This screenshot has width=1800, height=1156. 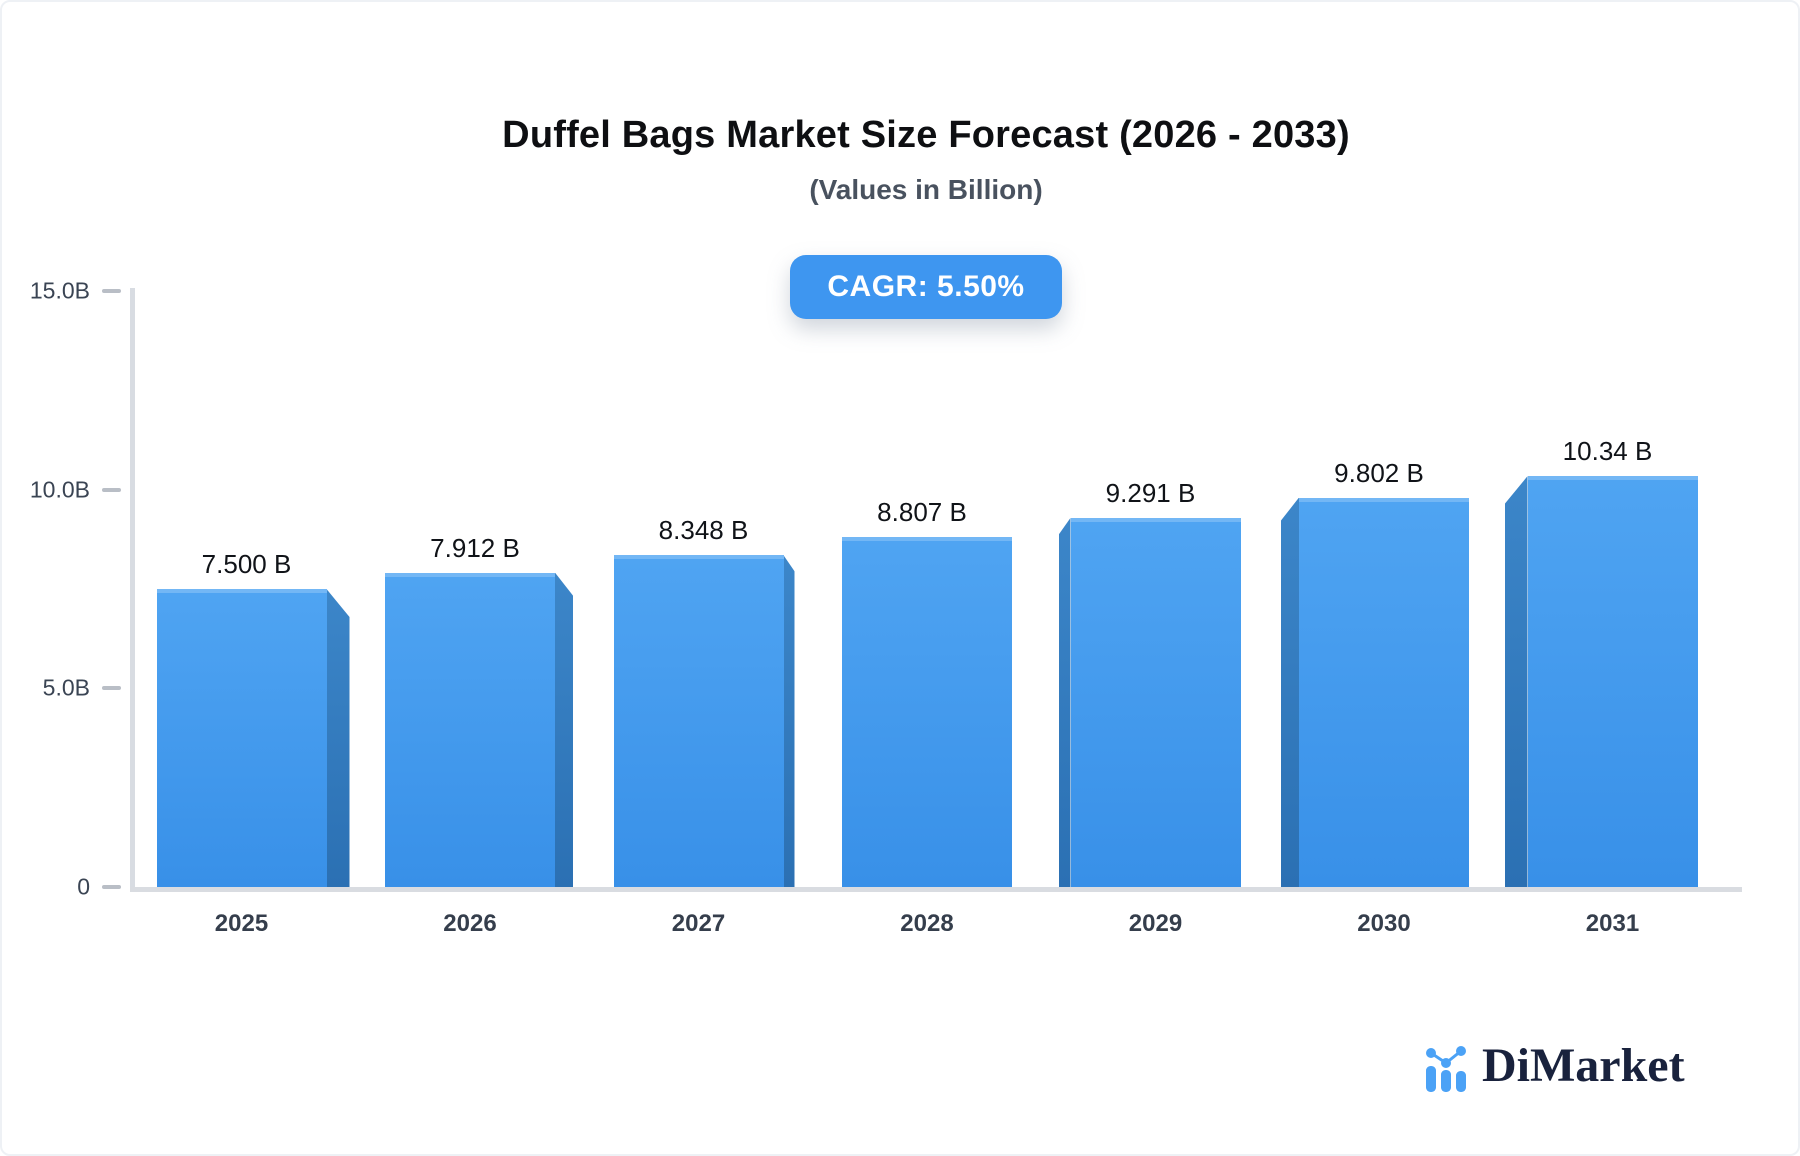 I want to click on y-axis-tick-label: 5.0B, so click(x=66, y=687).